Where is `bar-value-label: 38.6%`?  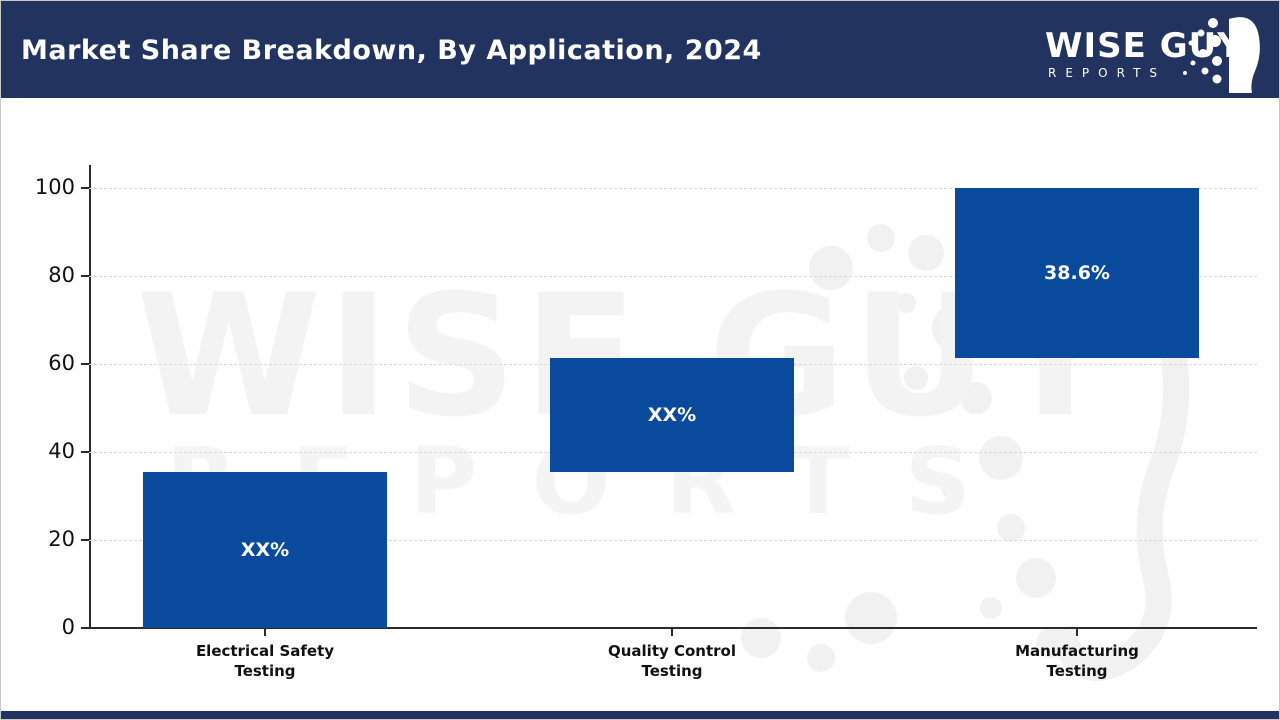
bar-value-label: 38.6% is located at coordinates (1077, 272).